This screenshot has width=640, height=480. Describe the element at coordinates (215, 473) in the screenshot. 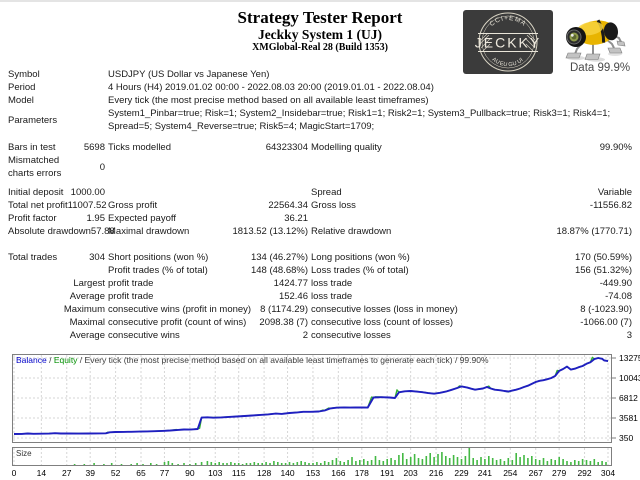

I see `x-axis-tick-label: 103` at that location.